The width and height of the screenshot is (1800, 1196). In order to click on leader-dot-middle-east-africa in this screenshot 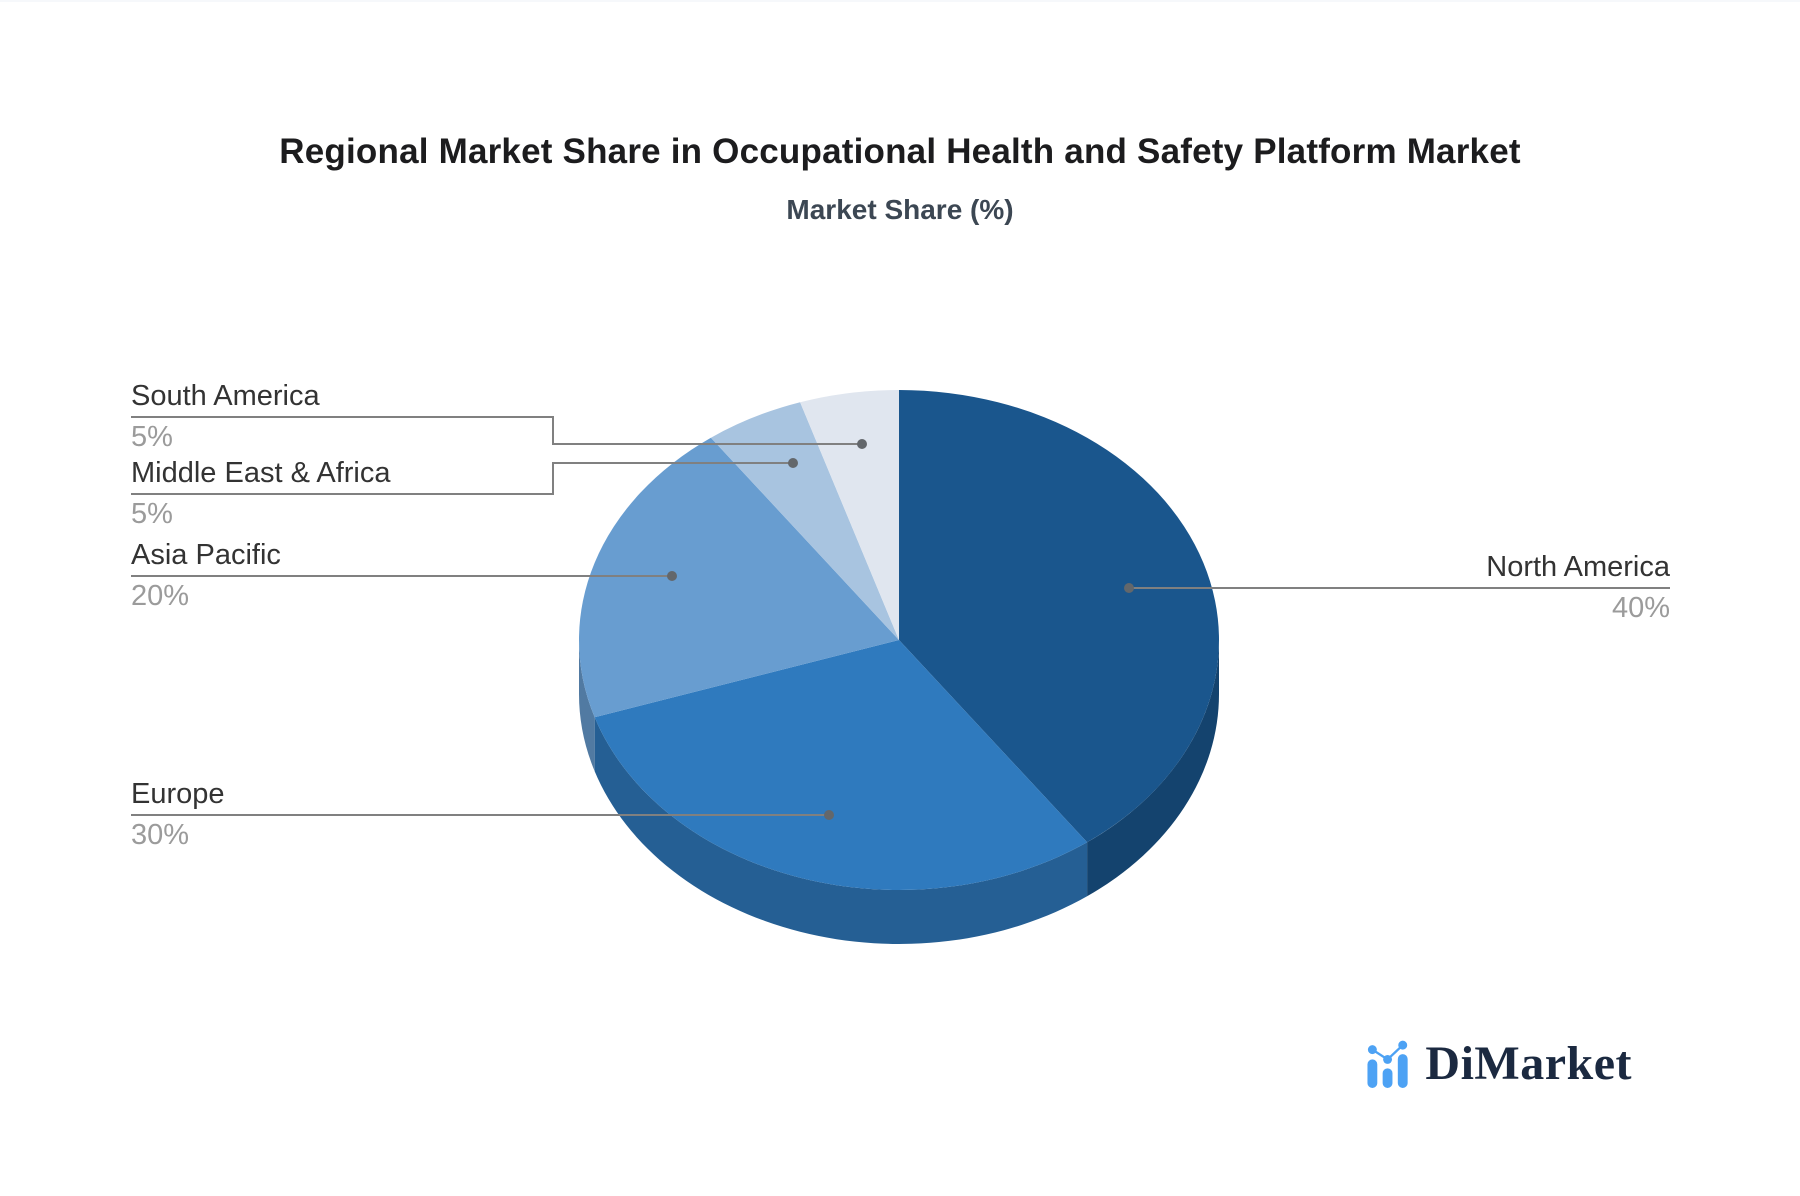, I will do `click(793, 463)`.